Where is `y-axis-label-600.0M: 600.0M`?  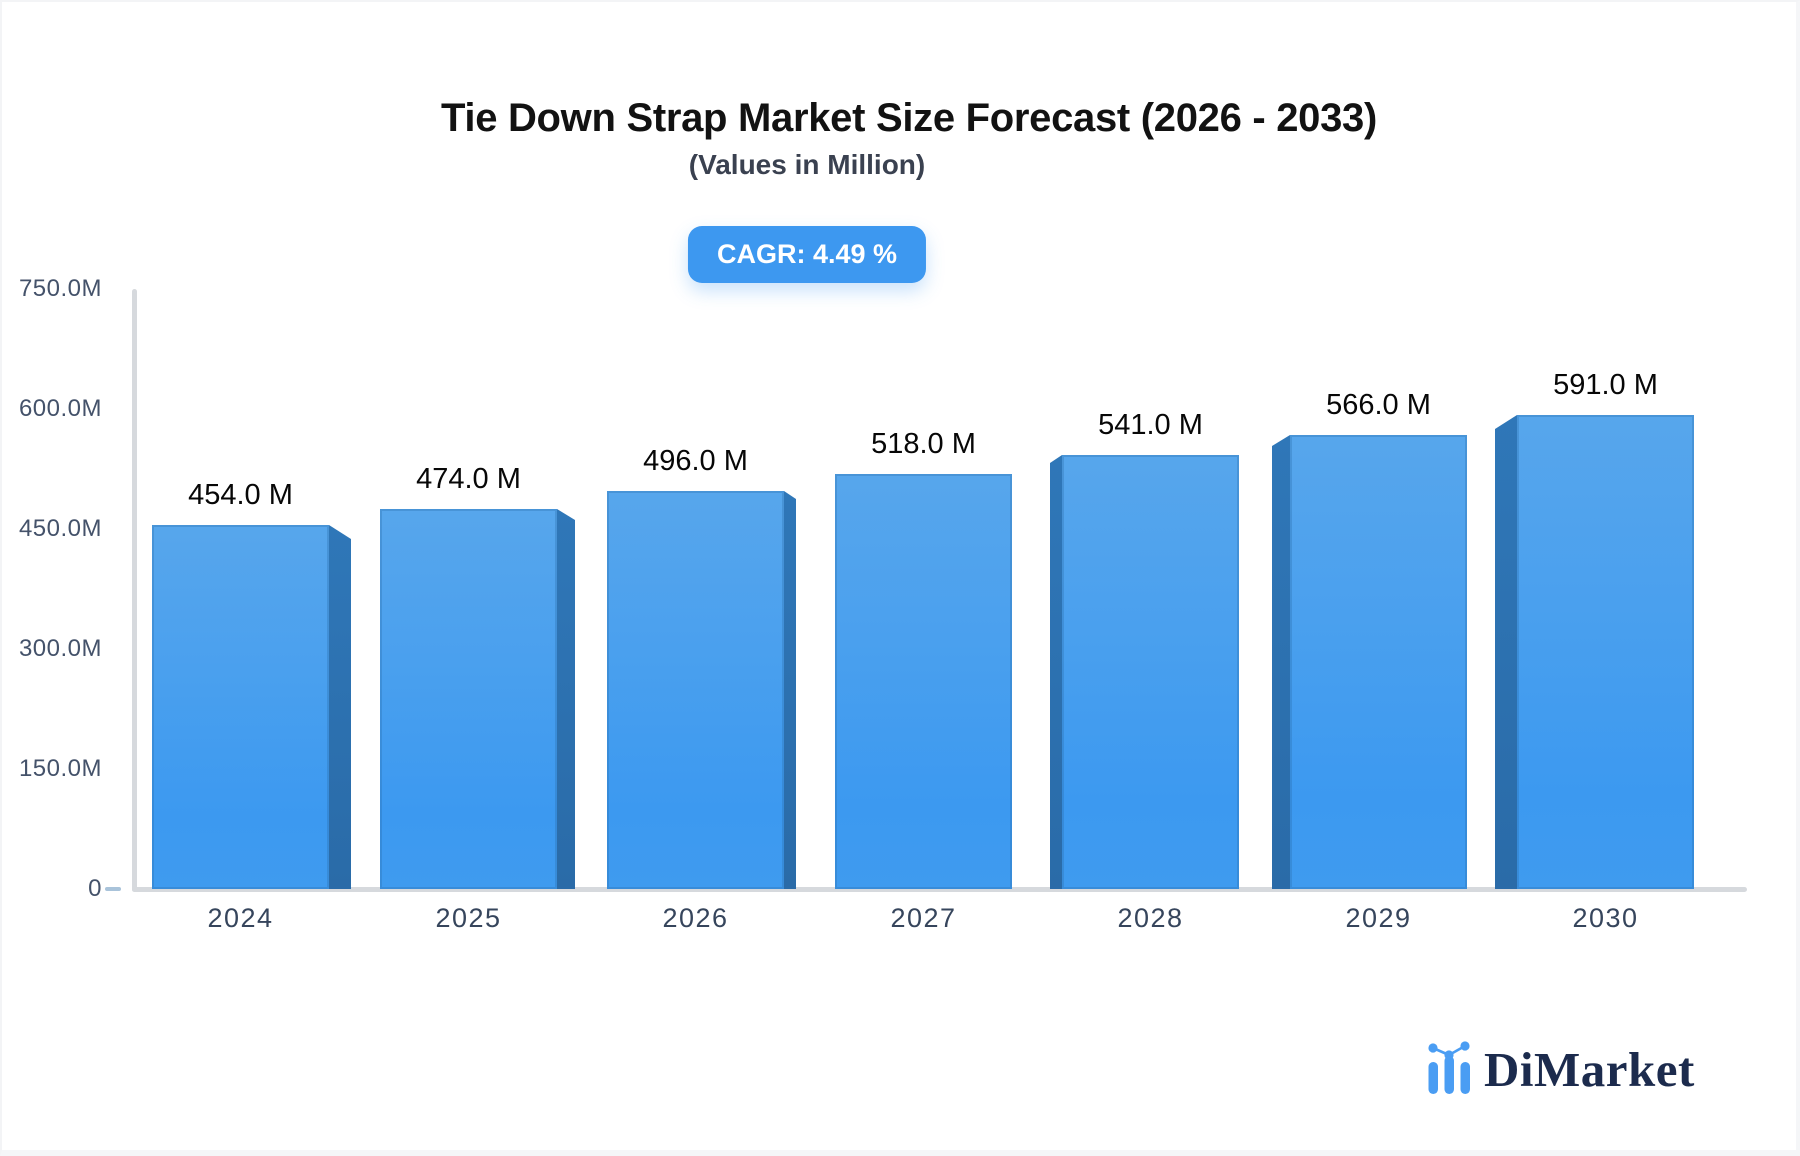
y-axis-label-600.0M: 600.0M is located at coordinates (60, 408).